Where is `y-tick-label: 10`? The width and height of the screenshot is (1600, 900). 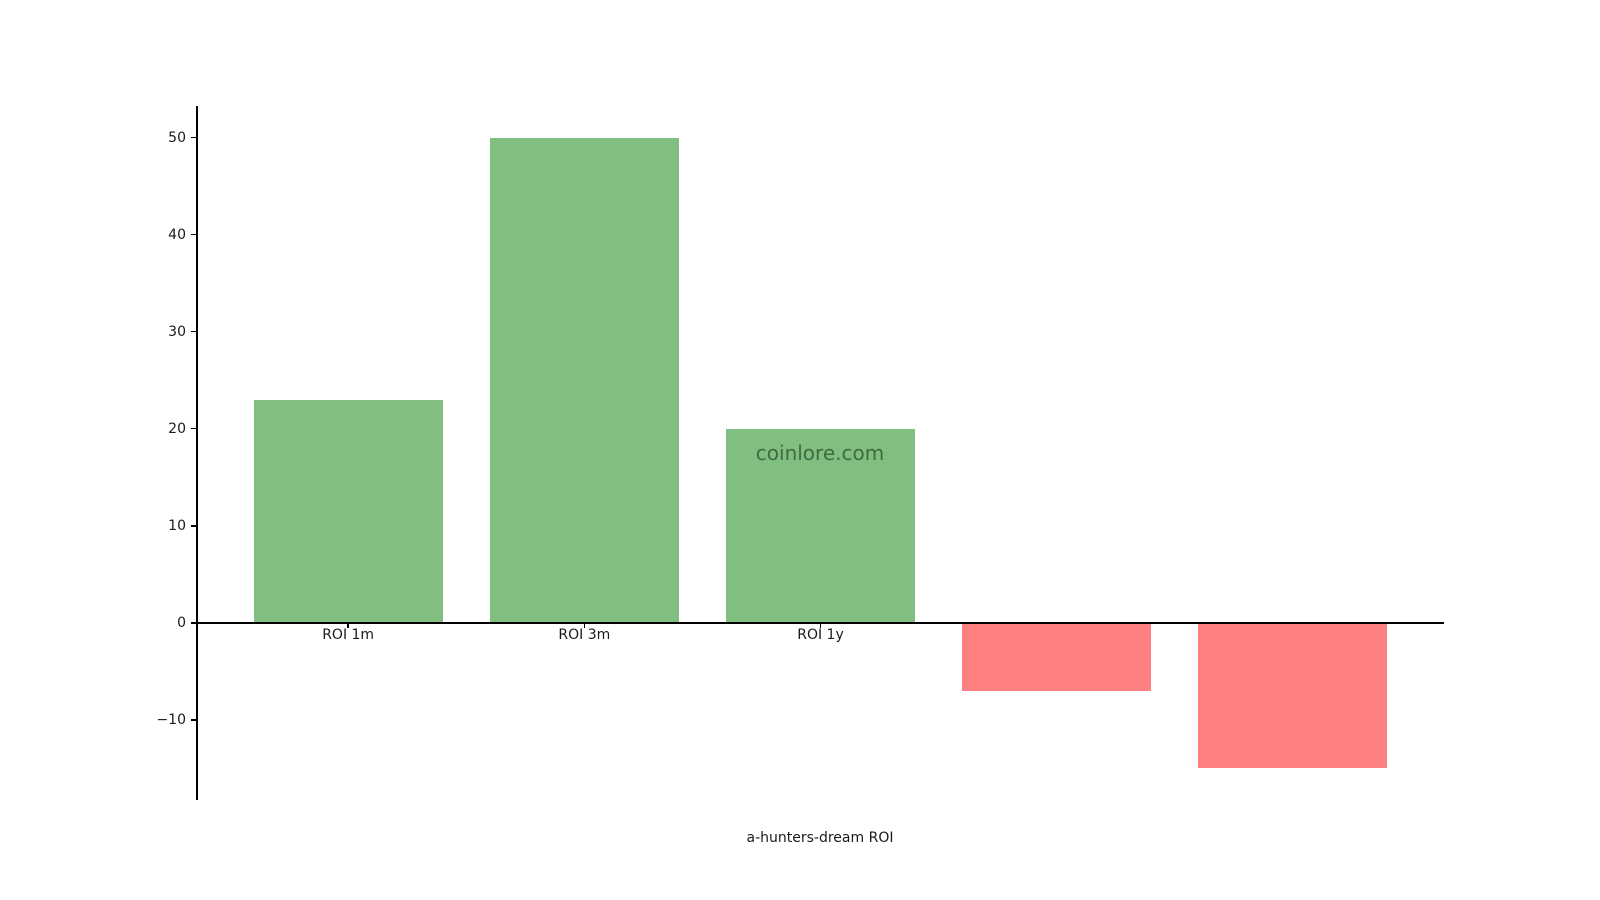 y-tick-label: 10 is located at coordinates (177, 525).